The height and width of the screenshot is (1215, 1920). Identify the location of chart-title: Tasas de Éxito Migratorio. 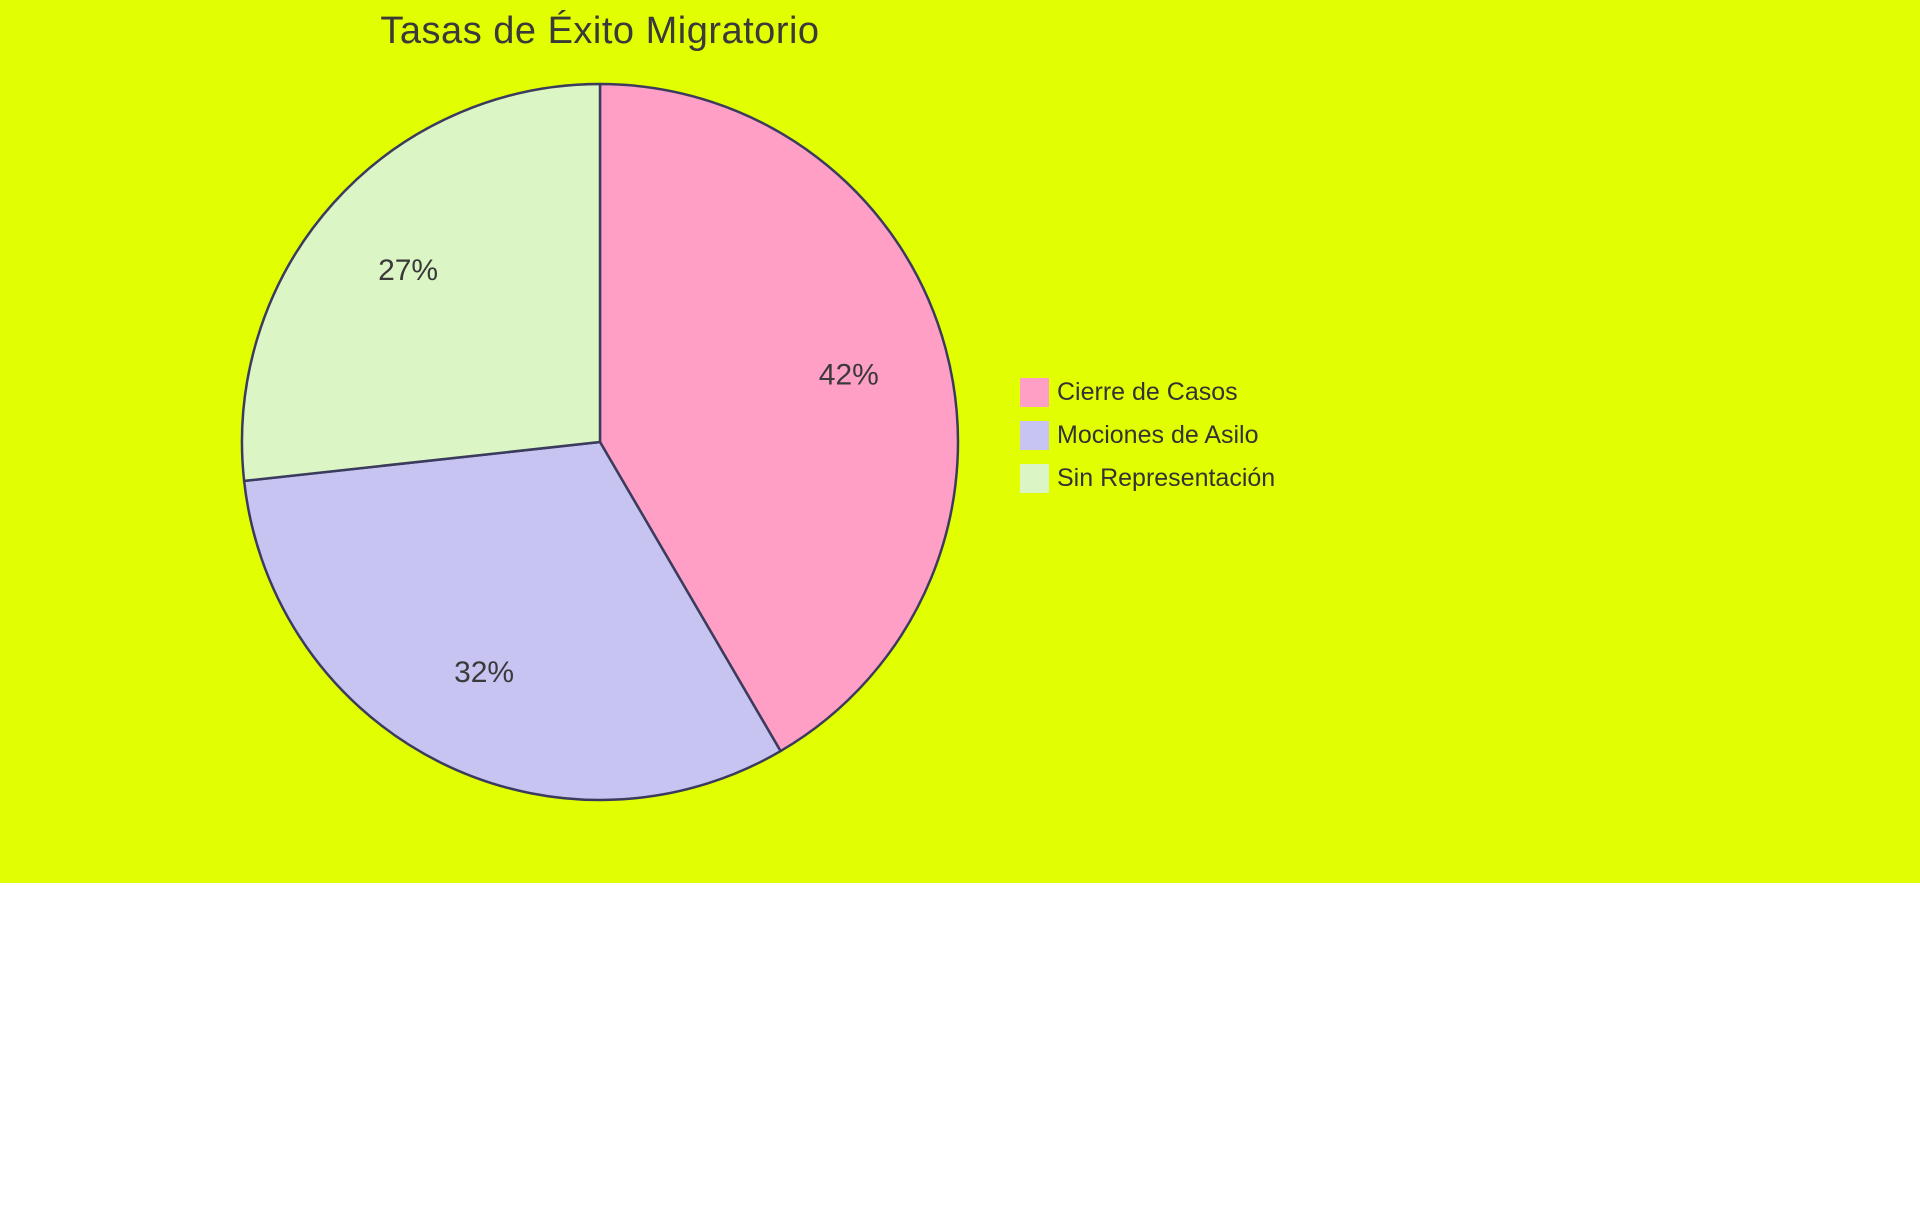
(600, 31).